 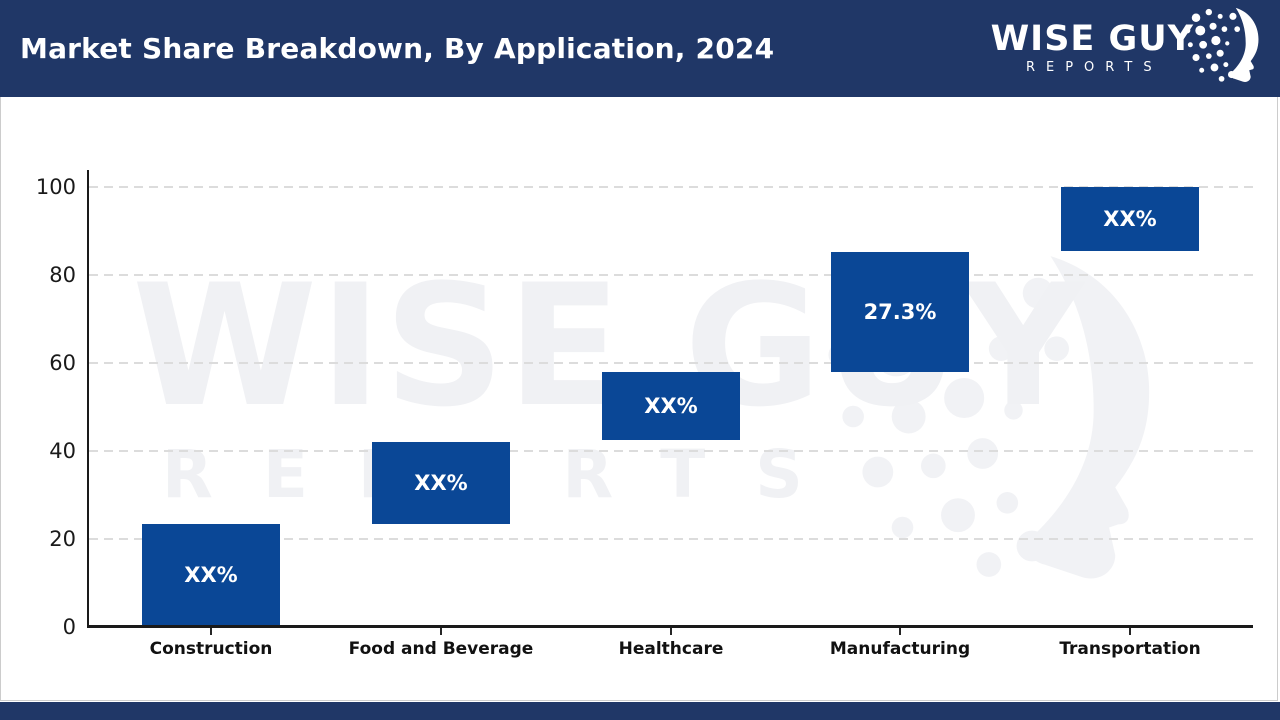 I want to click on x-category-label-healthcare: Healthcare, so click(x=671, y=649).